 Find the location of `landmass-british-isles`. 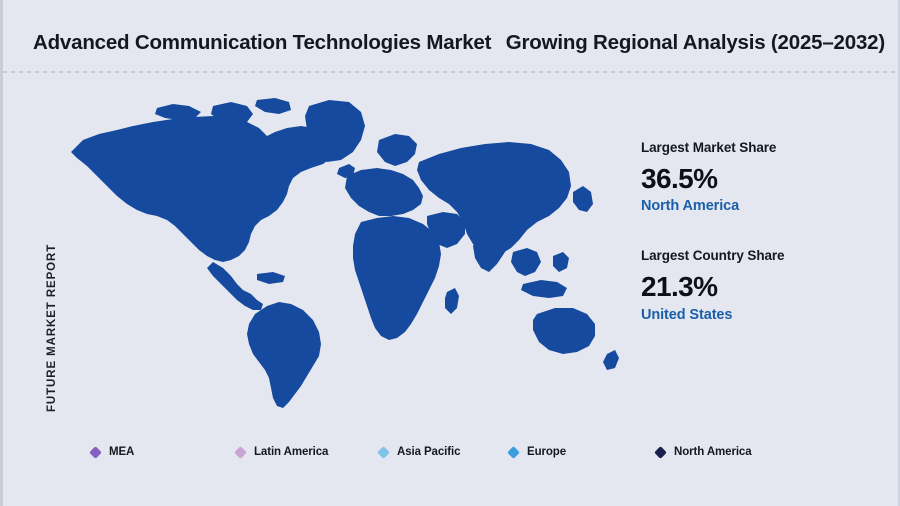

landmass-british-isles is located at coordinates (346, 171).